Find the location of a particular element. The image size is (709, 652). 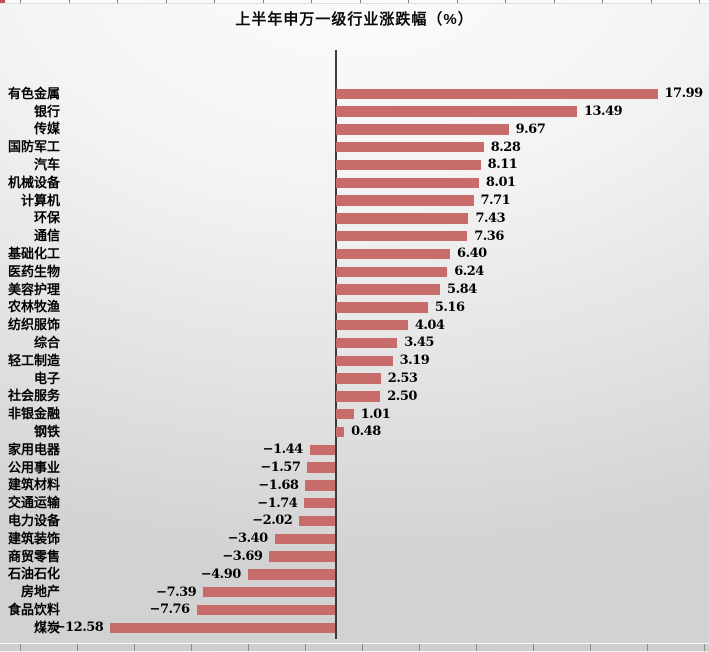

value-label: 17.99 is located at coordinates (684, 94).